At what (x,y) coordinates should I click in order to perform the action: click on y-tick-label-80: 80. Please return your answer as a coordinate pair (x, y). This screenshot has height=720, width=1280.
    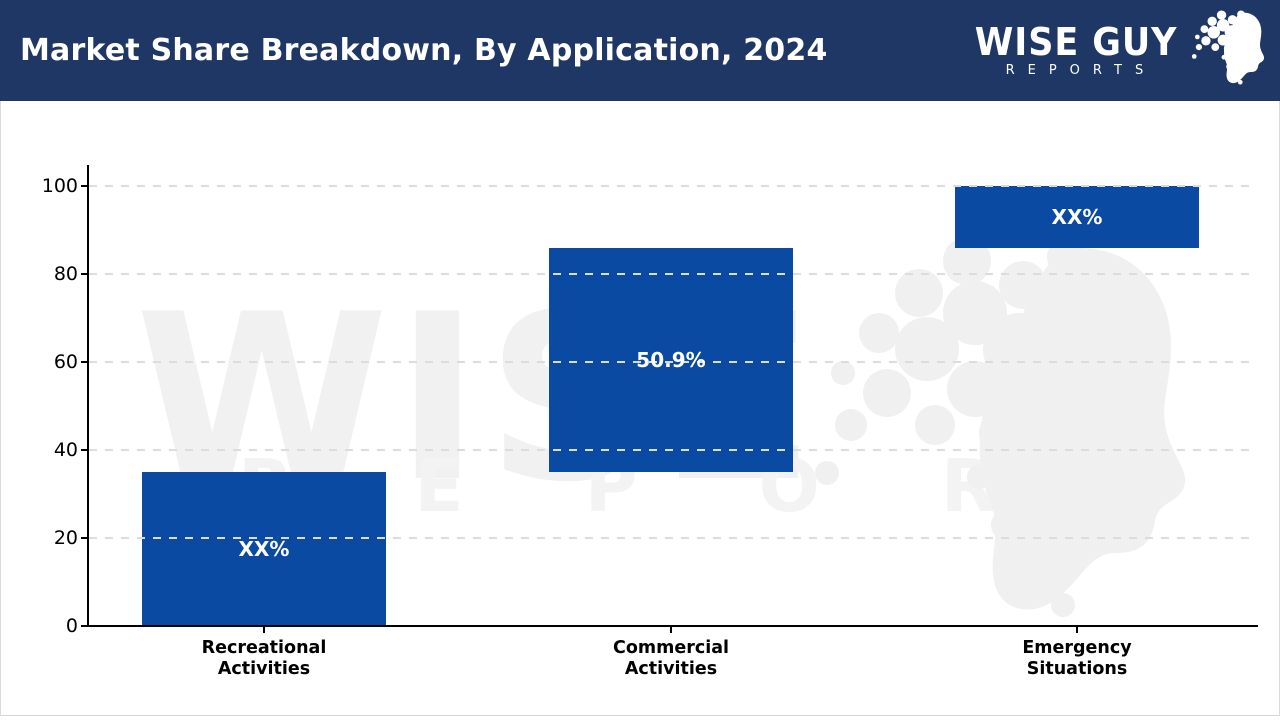
    Looking at the image, I should click on (65, 274).